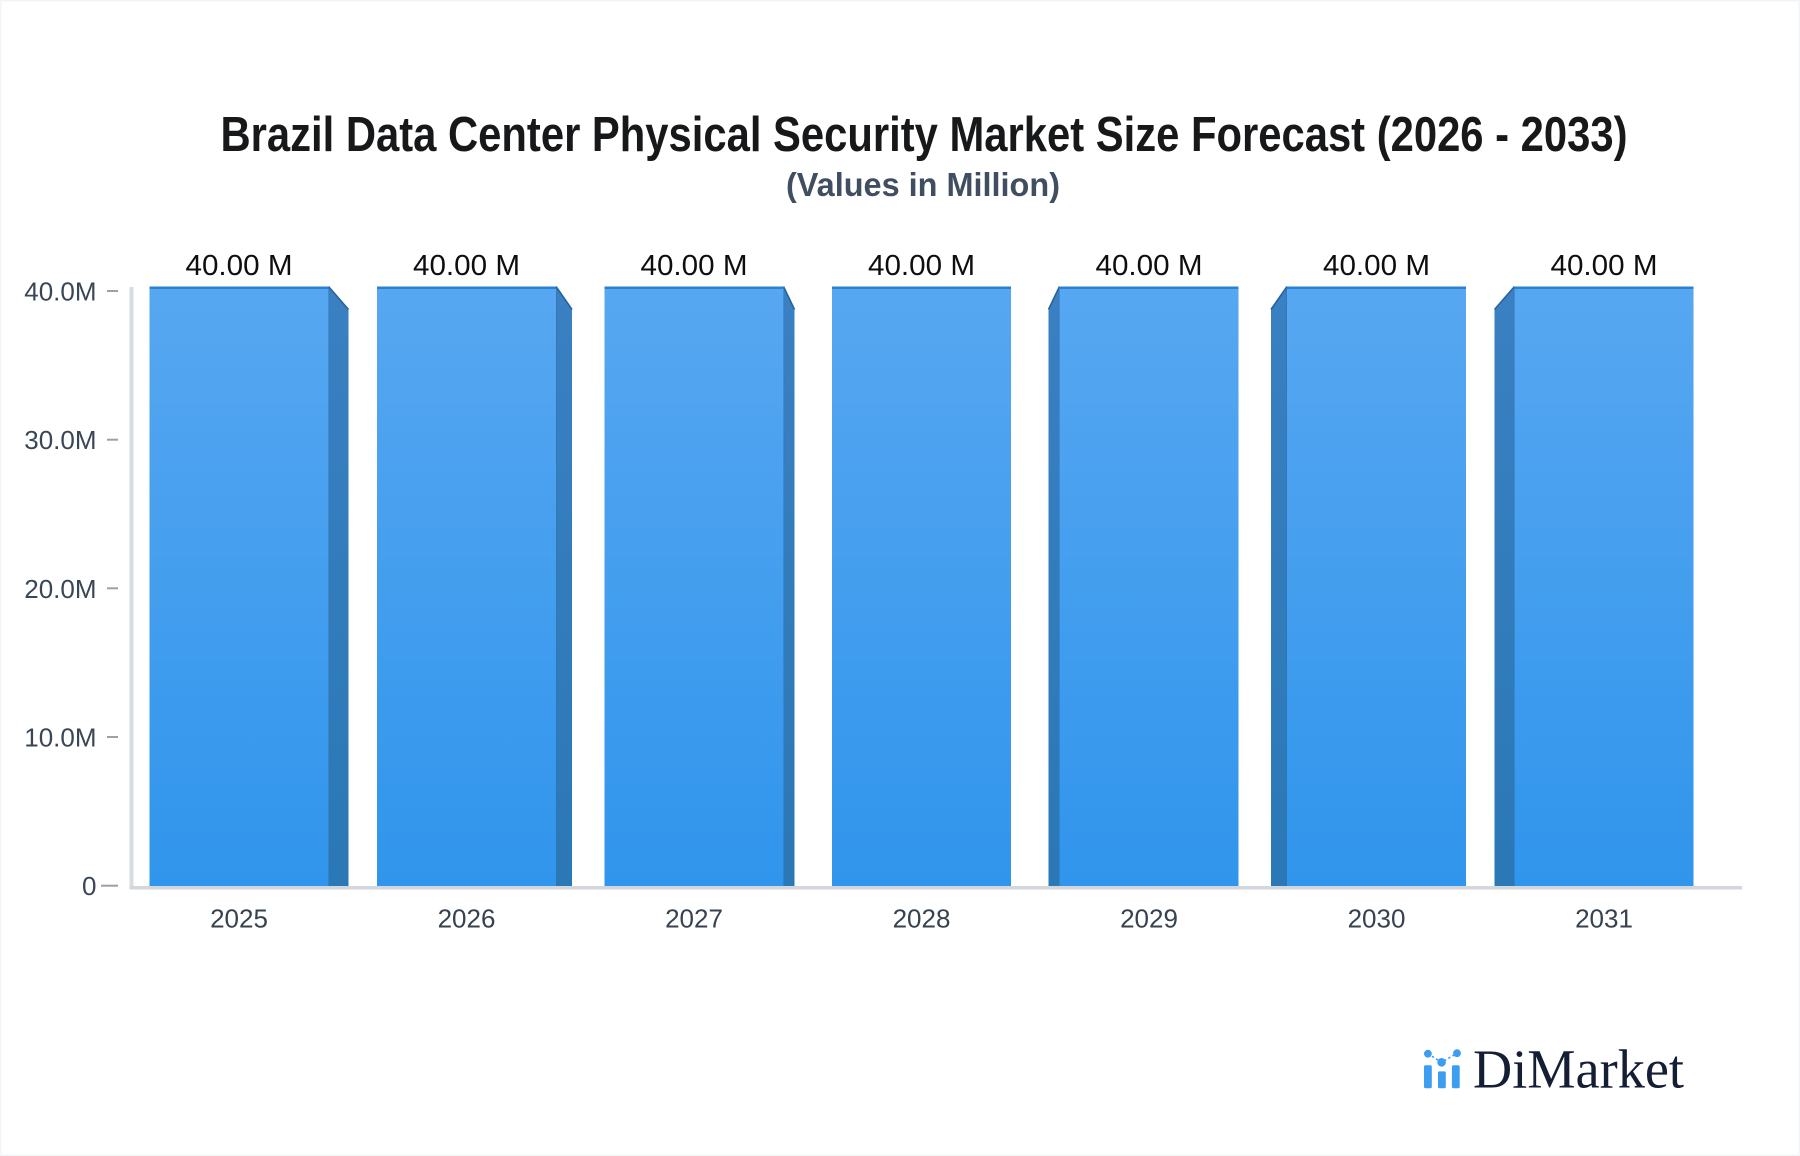  What do you see at coordinates (923, 184) in the screenshot?
I see `svg-text: (Values in Million)` at bounding box center [923, 184].